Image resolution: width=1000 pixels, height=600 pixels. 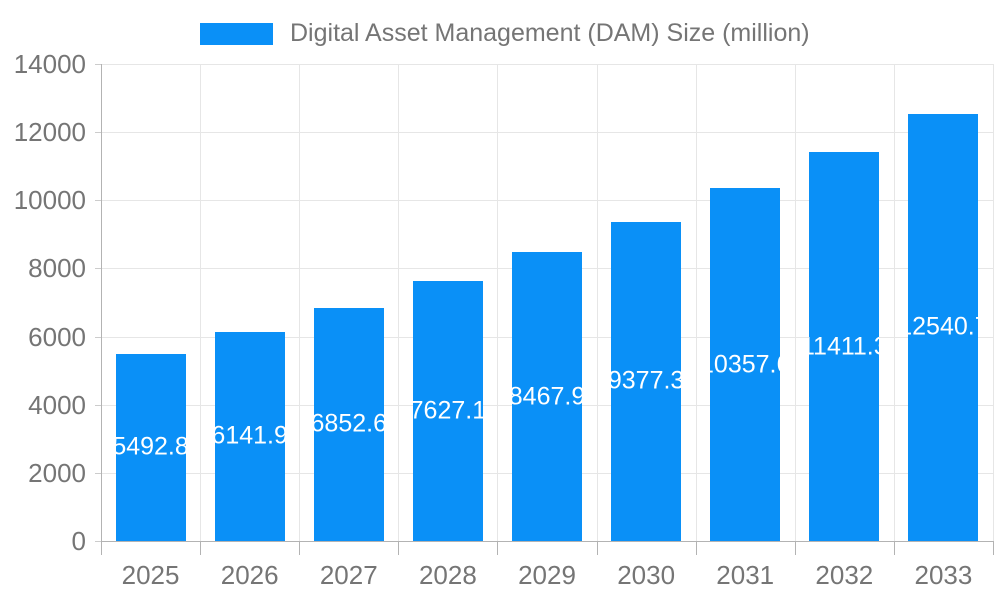 What do you see at coordinates (447, 575) in the screenshot?
I see `x-axis-tick-label: 2028` at bounding box center [447, 575].